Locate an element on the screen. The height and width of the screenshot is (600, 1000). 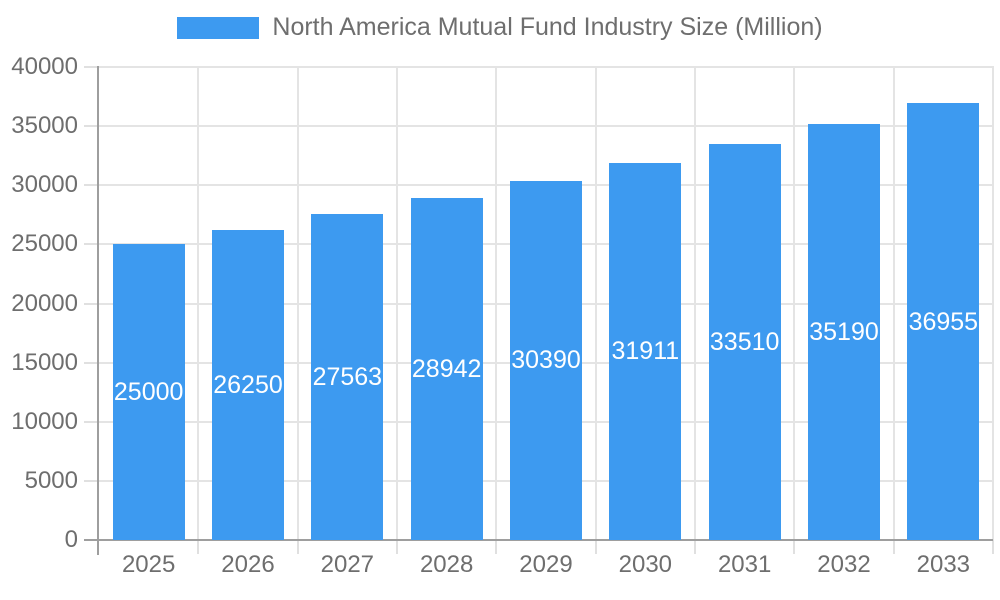
y-axis-tick-label: 10000 is located at coordinates (44, 421).